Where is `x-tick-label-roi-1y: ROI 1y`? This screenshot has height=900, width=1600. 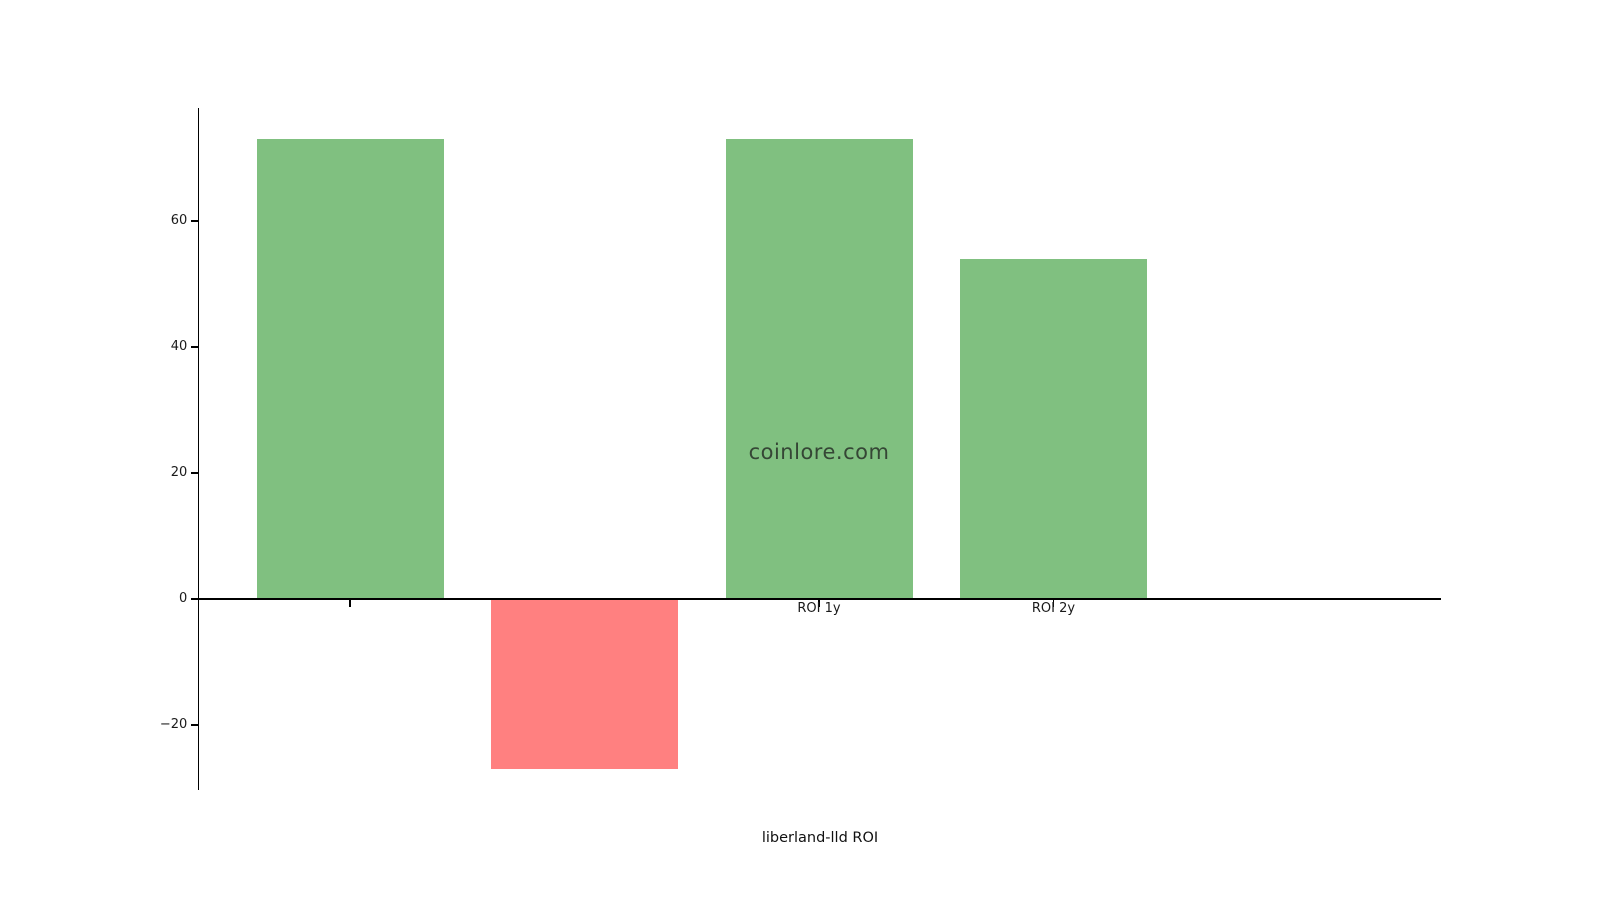
x-tick-label-roi-1y: ROI 1y is located at coordinates (819, 608).